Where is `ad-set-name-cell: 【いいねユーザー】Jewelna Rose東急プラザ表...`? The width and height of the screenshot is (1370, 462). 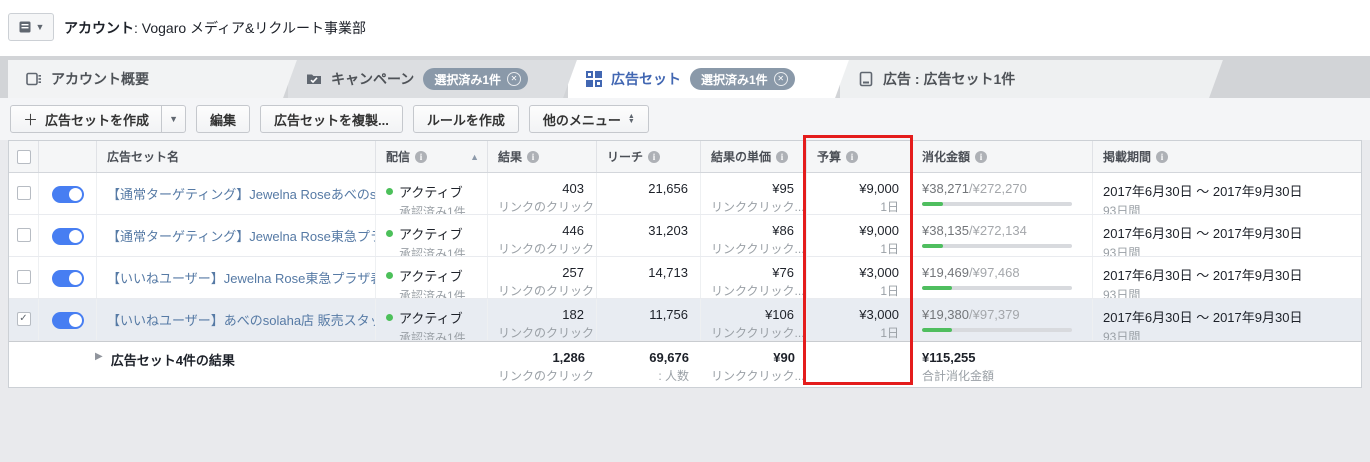 ad-set-name-cell: 【いいねユーザー】Jewelna Rose東急プラザ表... is located at coordinates (236, 277).